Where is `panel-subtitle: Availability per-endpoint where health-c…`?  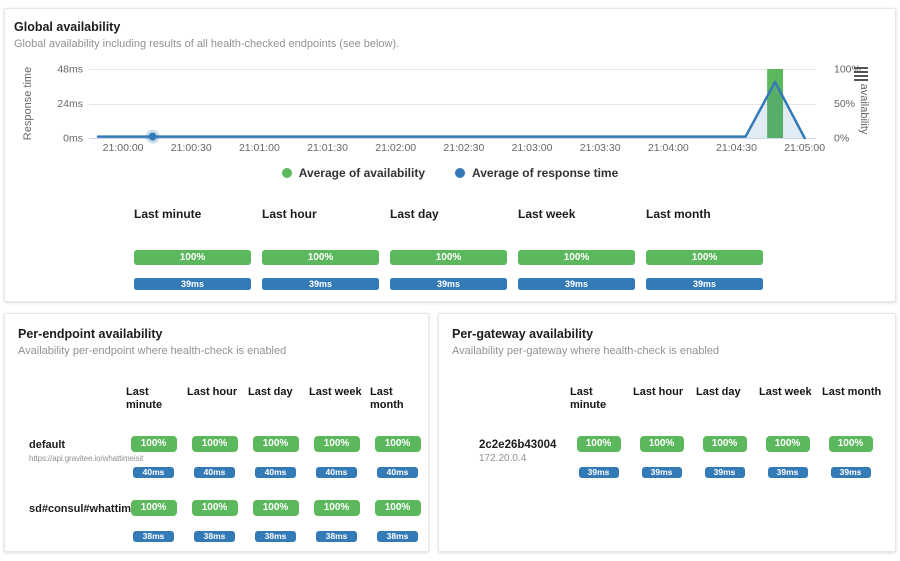
panel-subtitle: Availability per-endpoint where health-c… is located at coordinates (152, 351).